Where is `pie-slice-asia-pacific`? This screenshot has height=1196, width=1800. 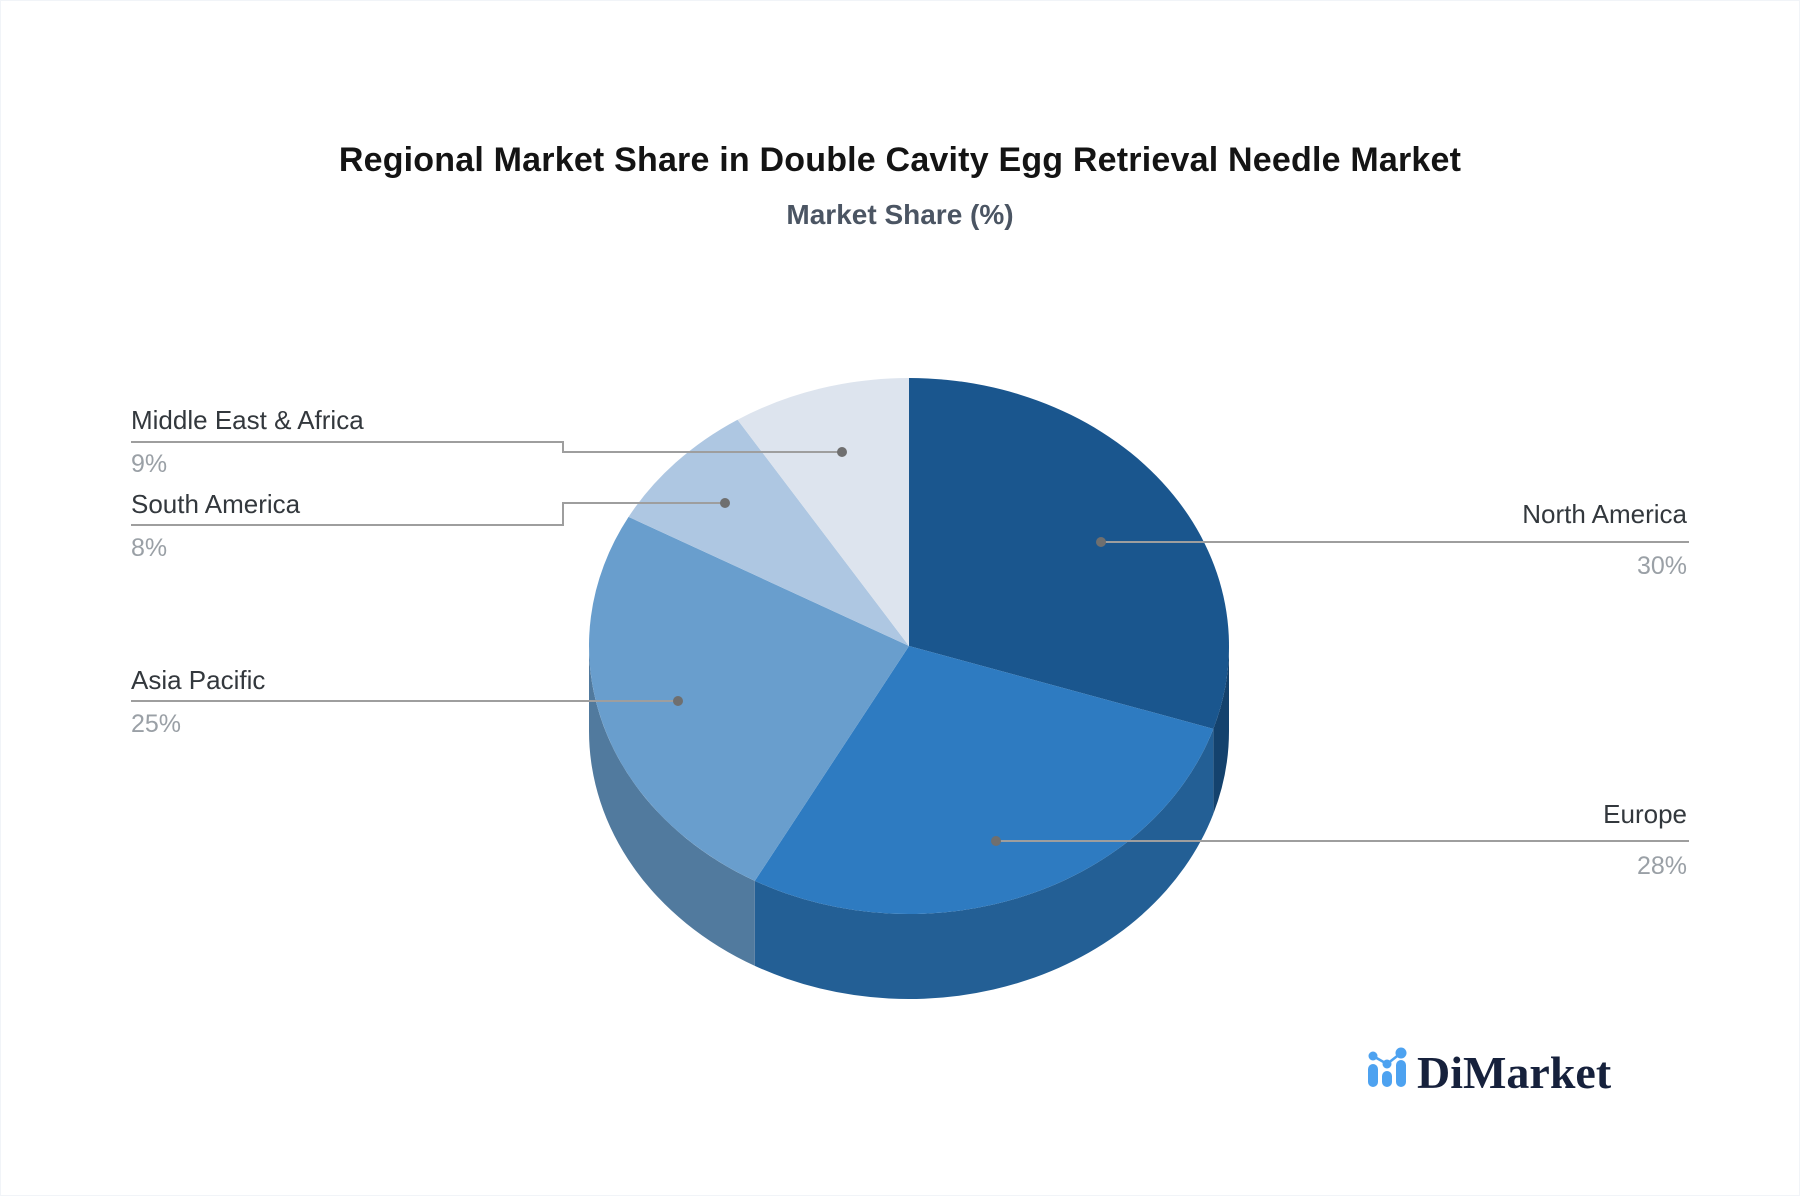
pie-slice-asia-pacific is located at coordinates (748, 698).